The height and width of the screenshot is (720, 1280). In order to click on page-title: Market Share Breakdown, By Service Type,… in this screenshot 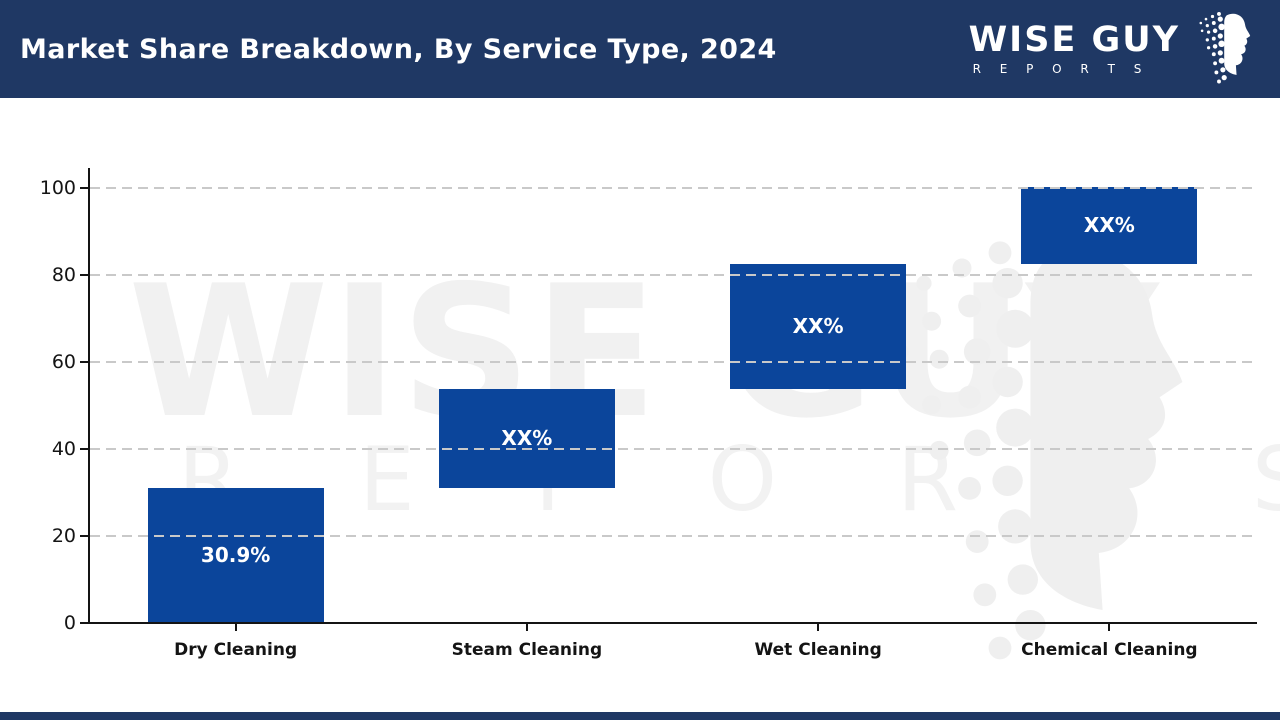, I will do `click(398, 49)`.